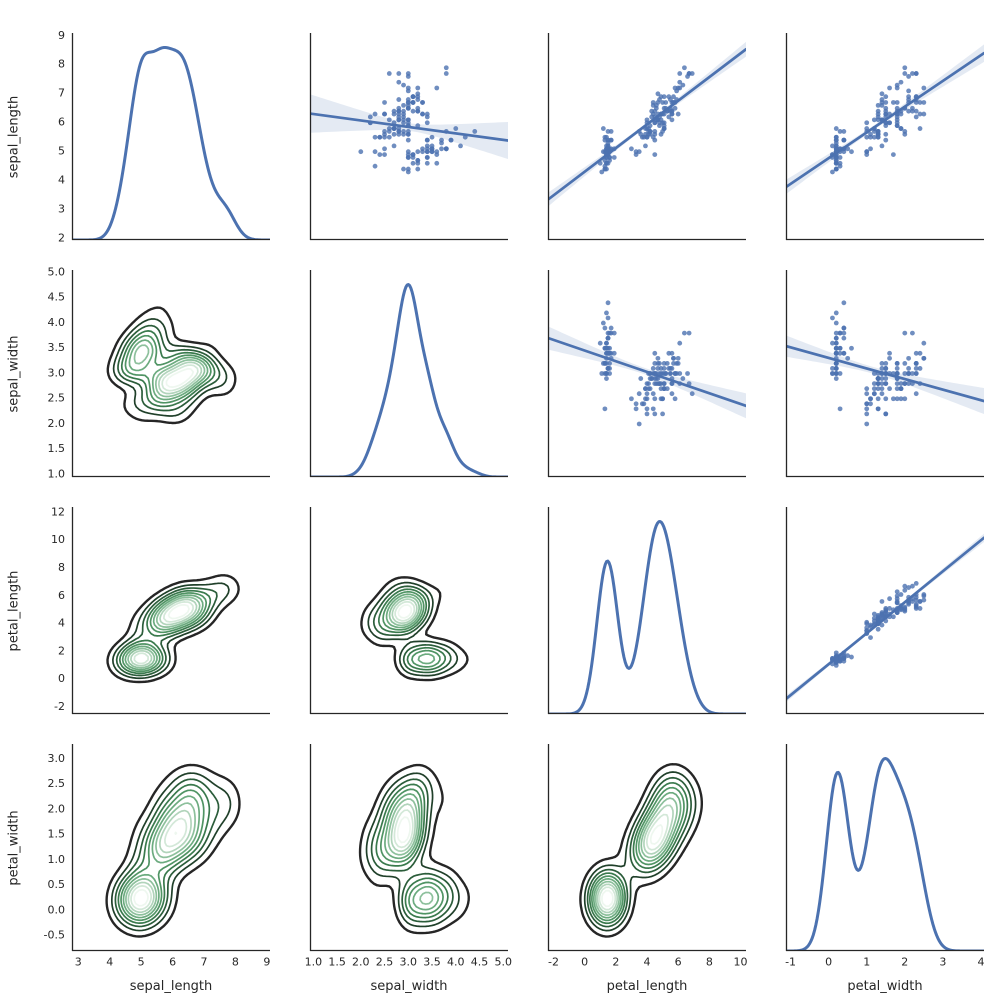  Describe the element at coordinates (171, 136) in the screenshot. I see `subplot-sepal_length-kde` at that location.